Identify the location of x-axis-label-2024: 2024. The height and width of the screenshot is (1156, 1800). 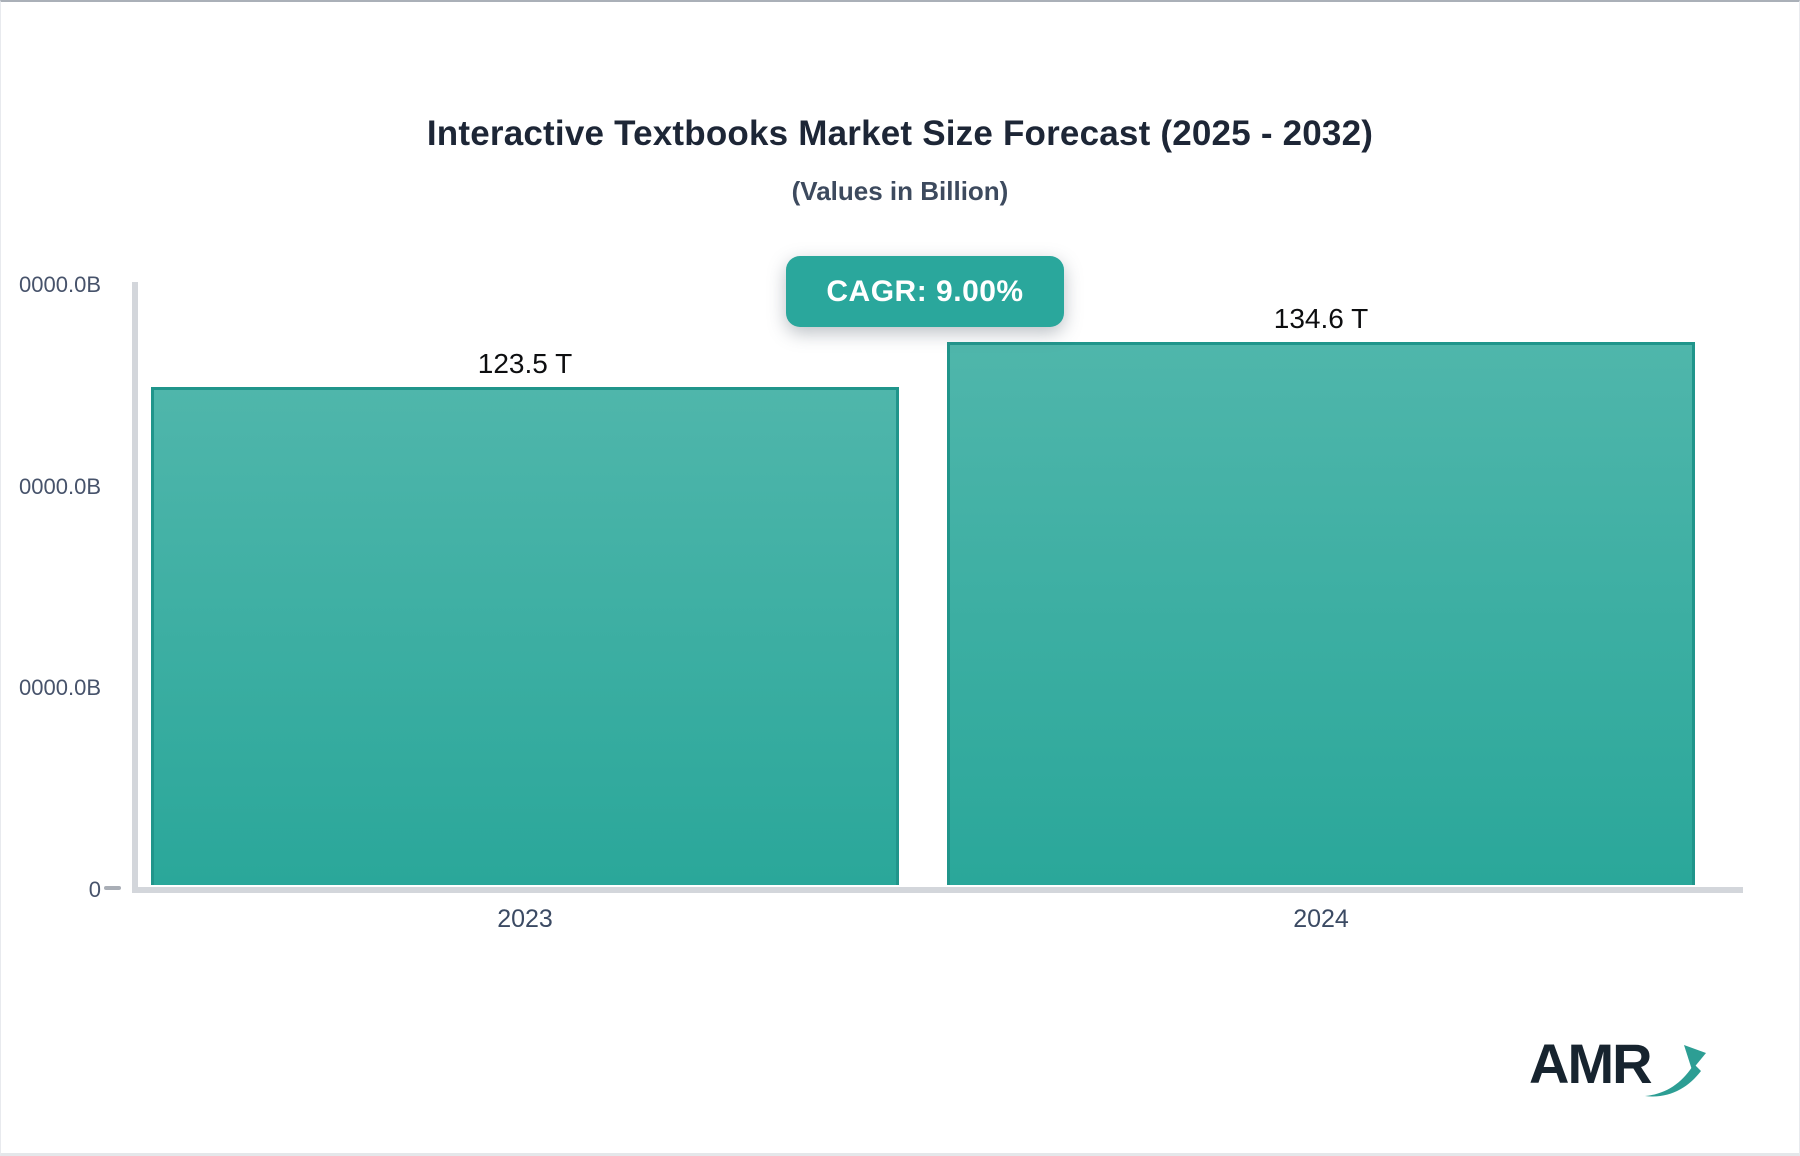
(1321, 919).